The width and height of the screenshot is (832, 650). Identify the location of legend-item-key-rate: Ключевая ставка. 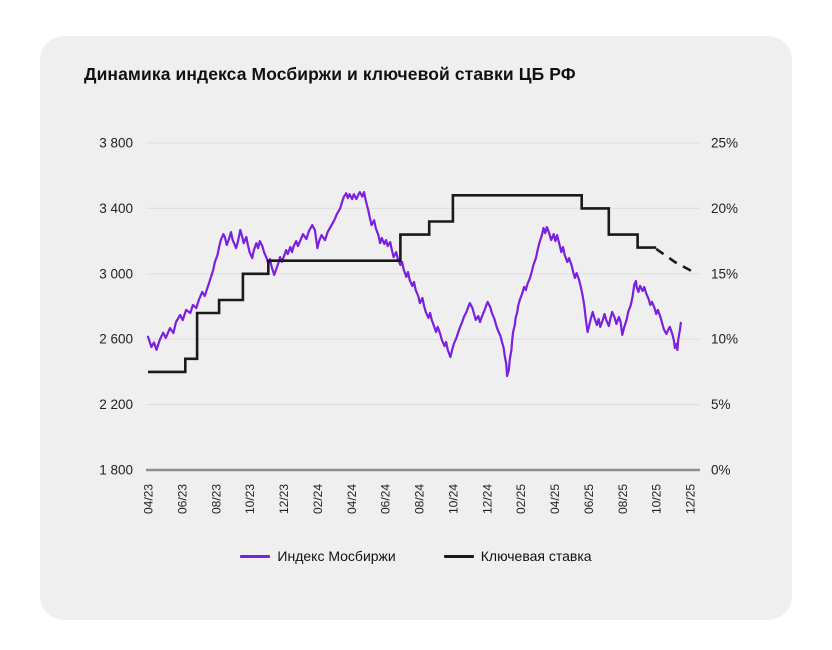
(517, 556).